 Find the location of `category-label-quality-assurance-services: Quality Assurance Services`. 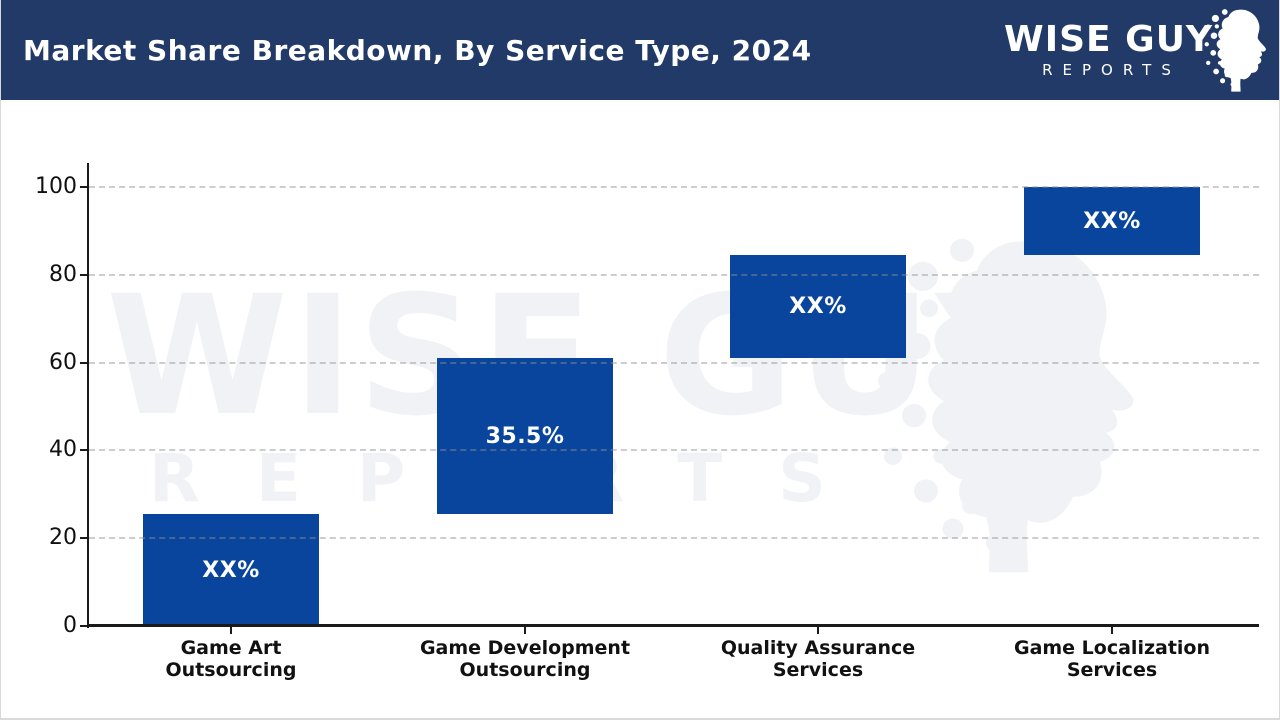

category-label-quality-assurance-services: Quality Assurance Services is located at coordinates (818, 659).